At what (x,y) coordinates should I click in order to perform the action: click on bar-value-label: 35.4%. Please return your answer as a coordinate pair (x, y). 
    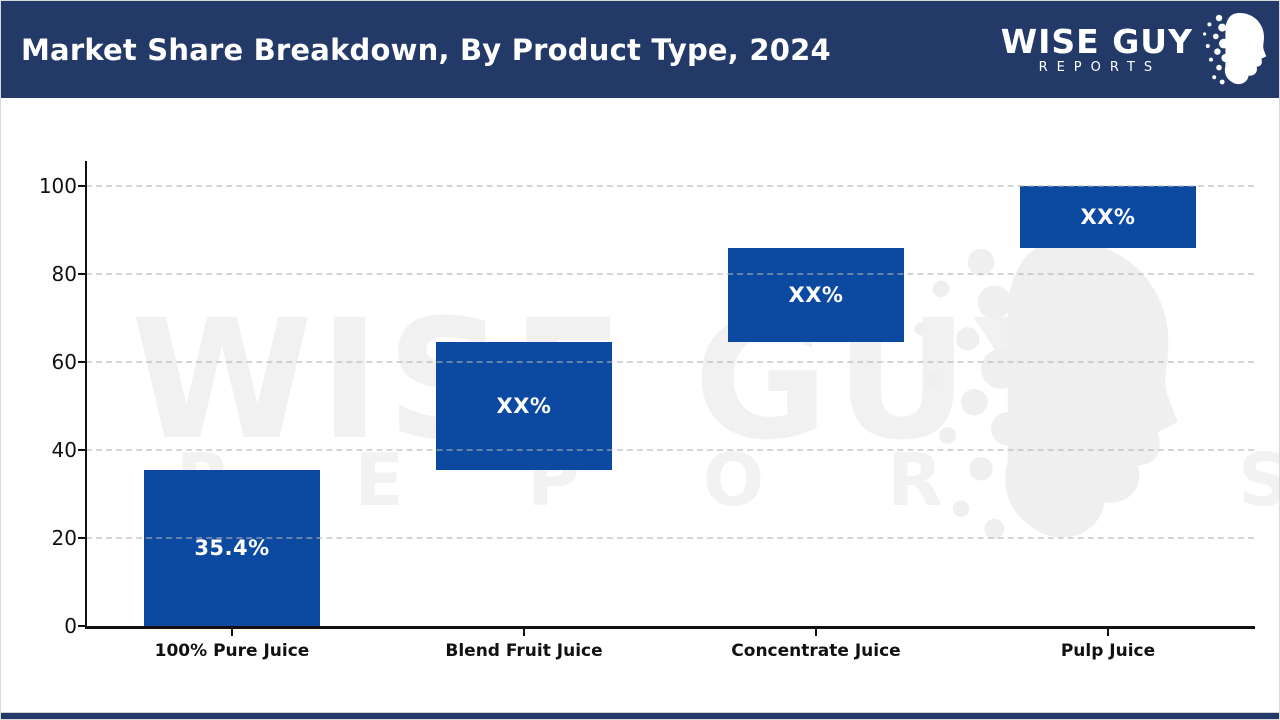
    Looking at the image, I should click on (232, 548).